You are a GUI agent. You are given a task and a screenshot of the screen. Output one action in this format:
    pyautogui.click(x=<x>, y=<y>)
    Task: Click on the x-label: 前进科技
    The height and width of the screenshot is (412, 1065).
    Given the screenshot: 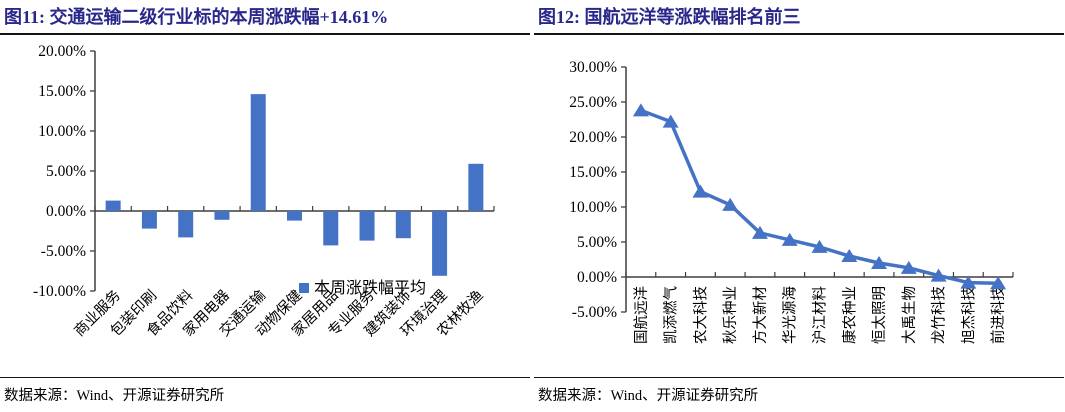 What is the action you would take?
    pyautogui.click(x=998, y=315)
    